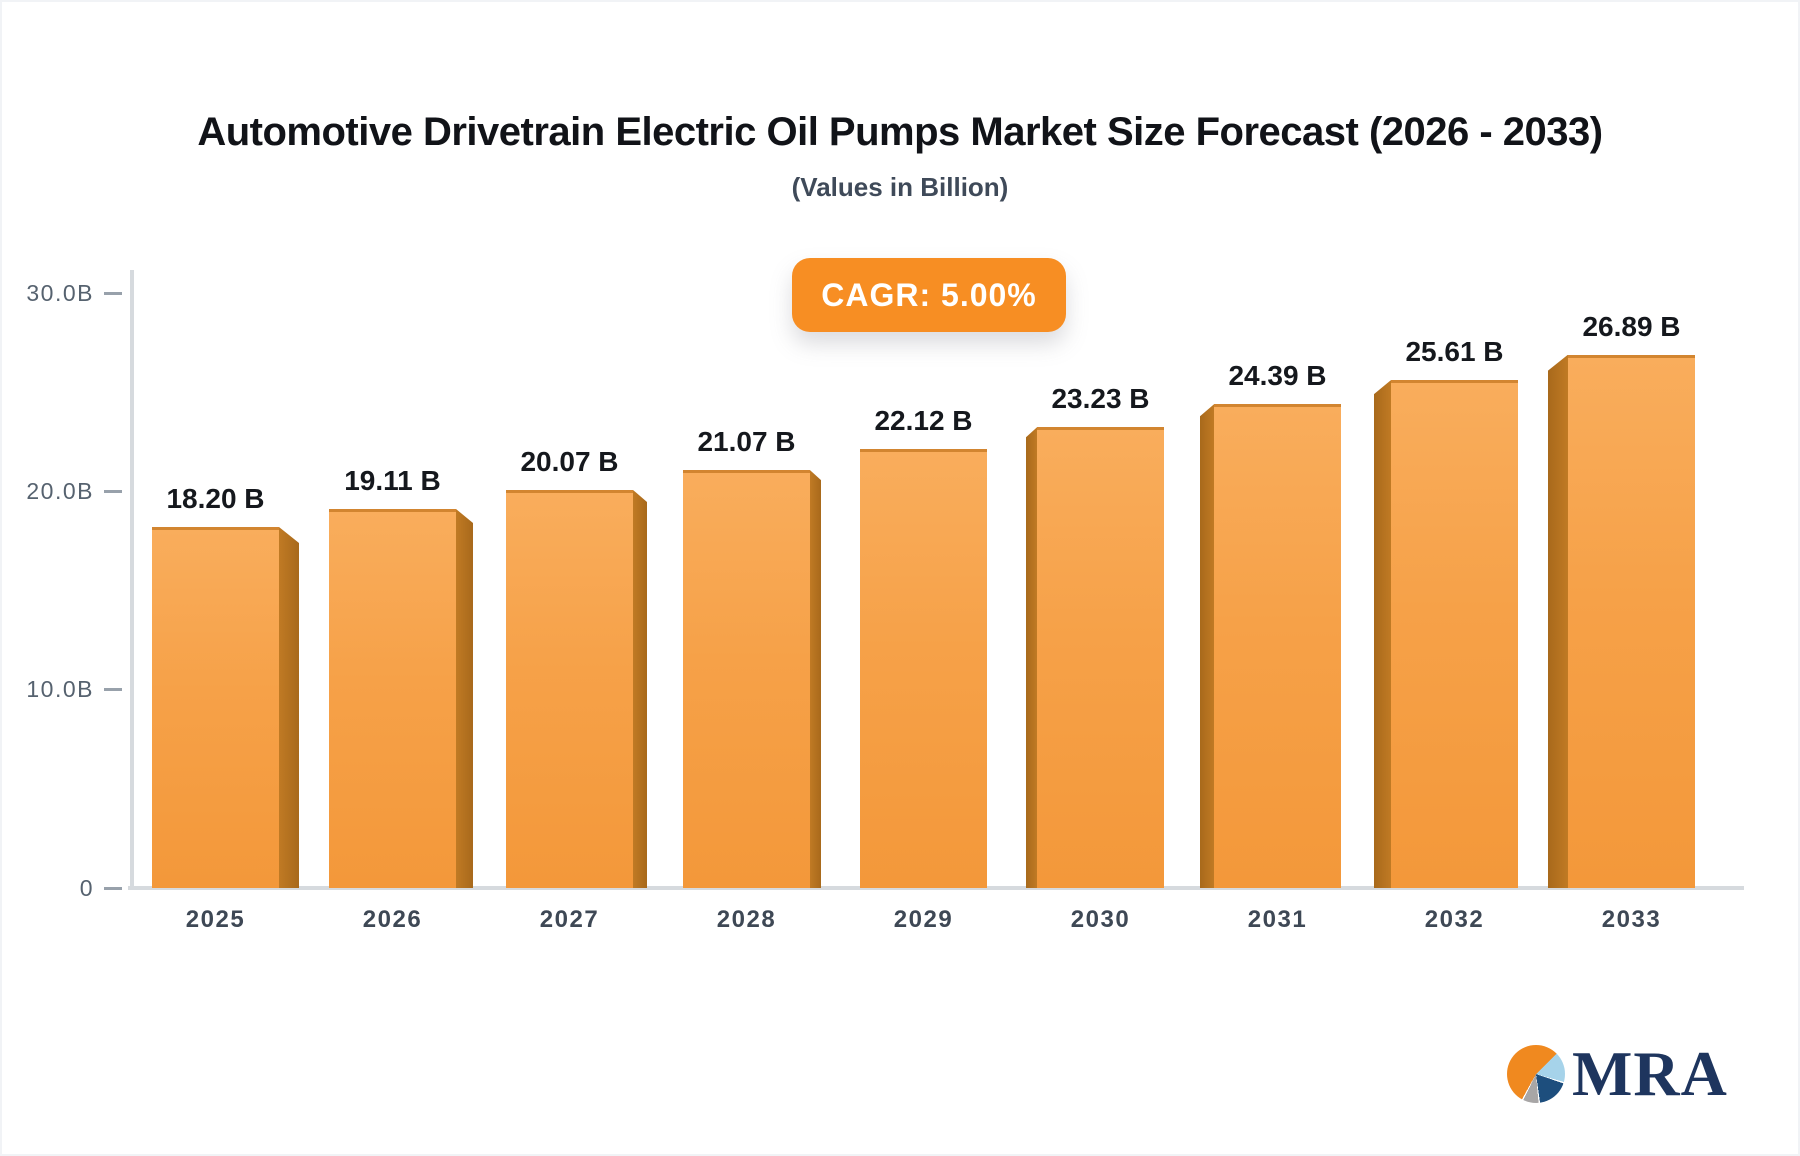 The height and width of the screenshot is (1156, 1800). What do you see at coordinates (215, 707) in the screenshot?
I see `bar-face-2025` at bounding box center [215, 707].